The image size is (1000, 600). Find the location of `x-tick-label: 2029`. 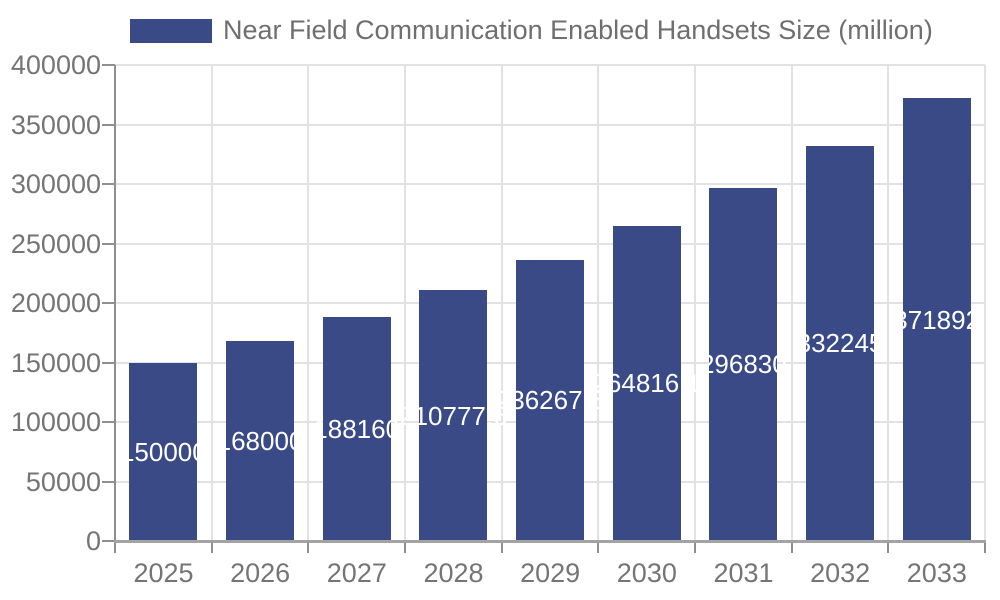

x-tick-label: 2029 is located at coordinates (550, 573).